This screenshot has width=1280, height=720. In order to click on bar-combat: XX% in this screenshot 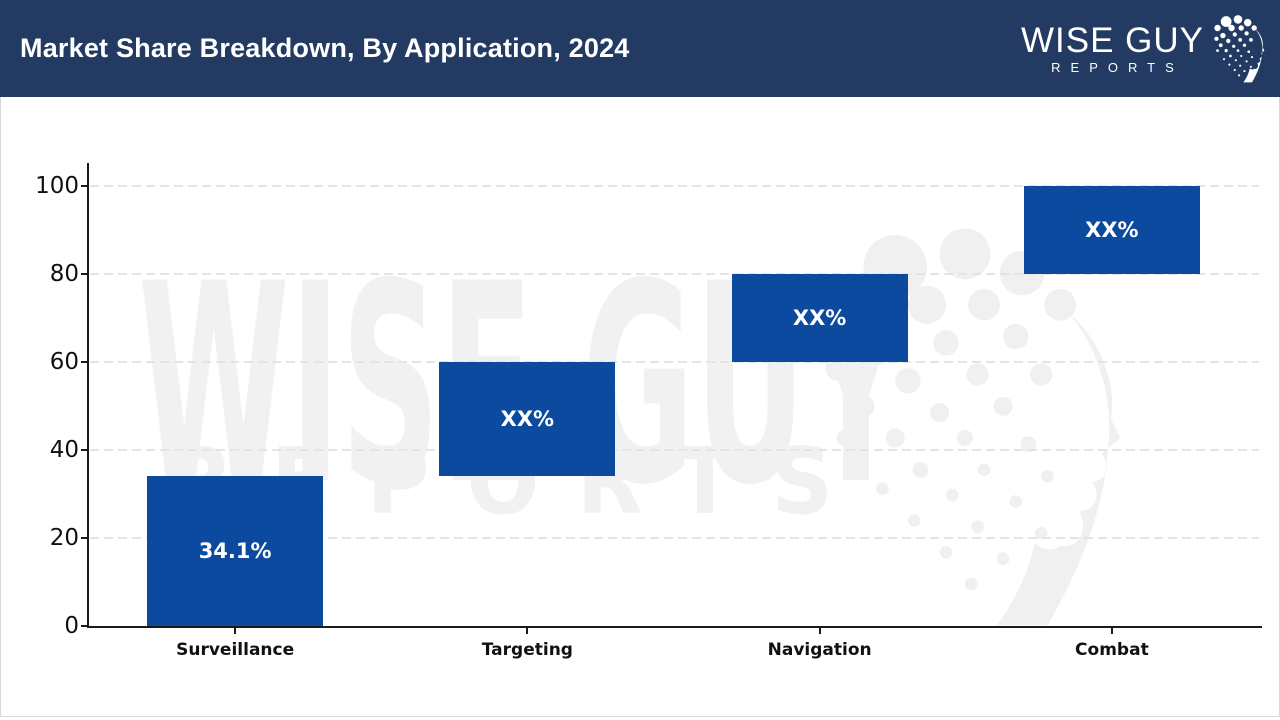, I will do `click(1111, 230)`.